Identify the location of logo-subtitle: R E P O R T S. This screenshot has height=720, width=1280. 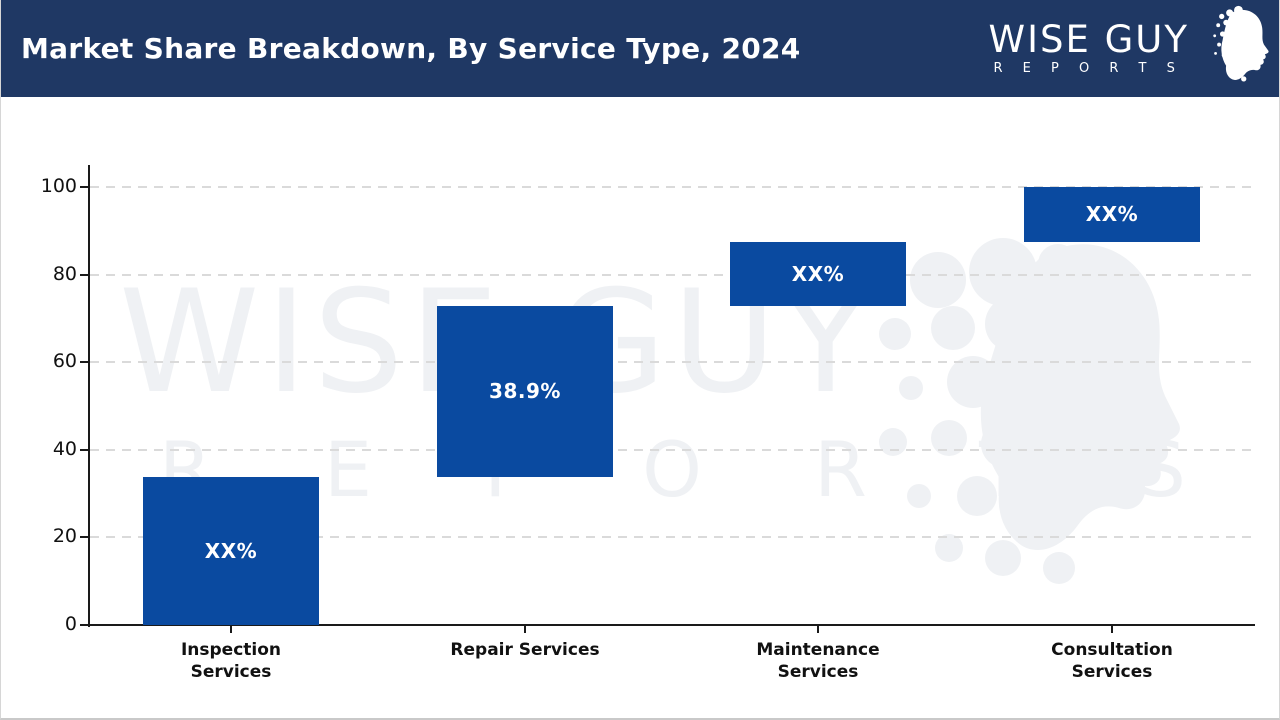
(1088, 68).